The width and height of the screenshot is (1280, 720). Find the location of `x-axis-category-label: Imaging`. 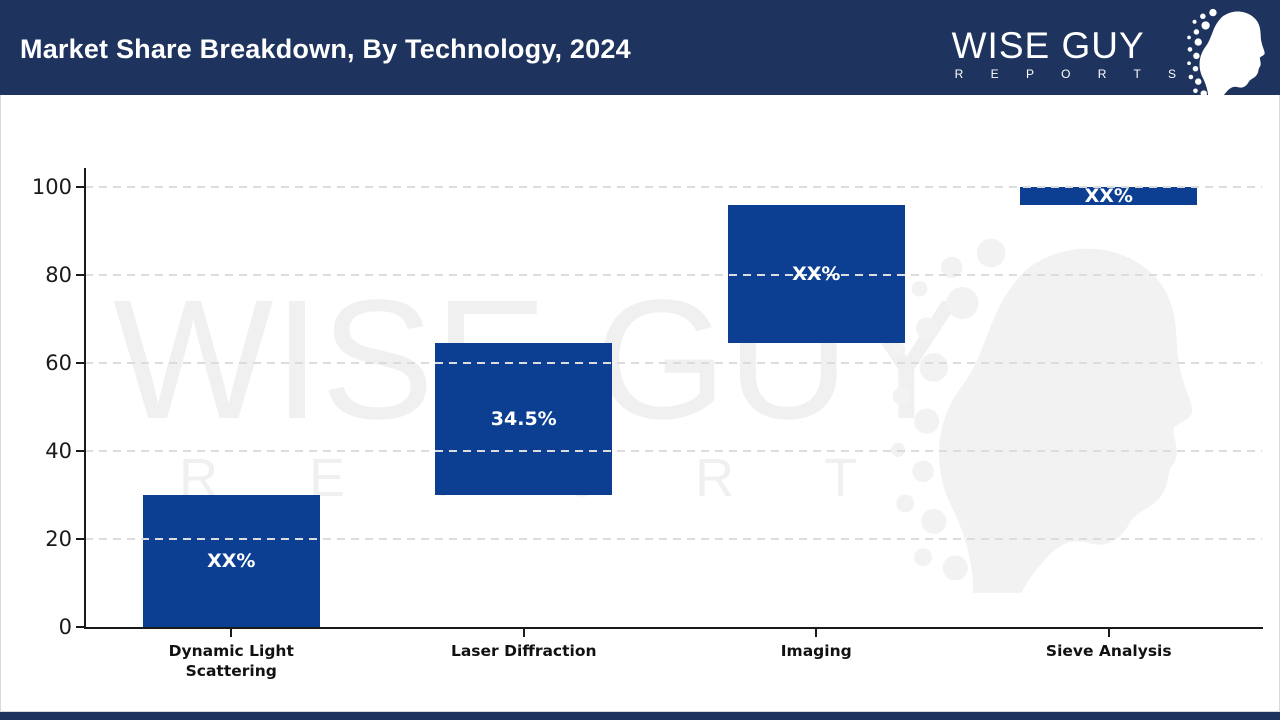

x-axis-category-label: Imaging is located at coordinates (816, 651).